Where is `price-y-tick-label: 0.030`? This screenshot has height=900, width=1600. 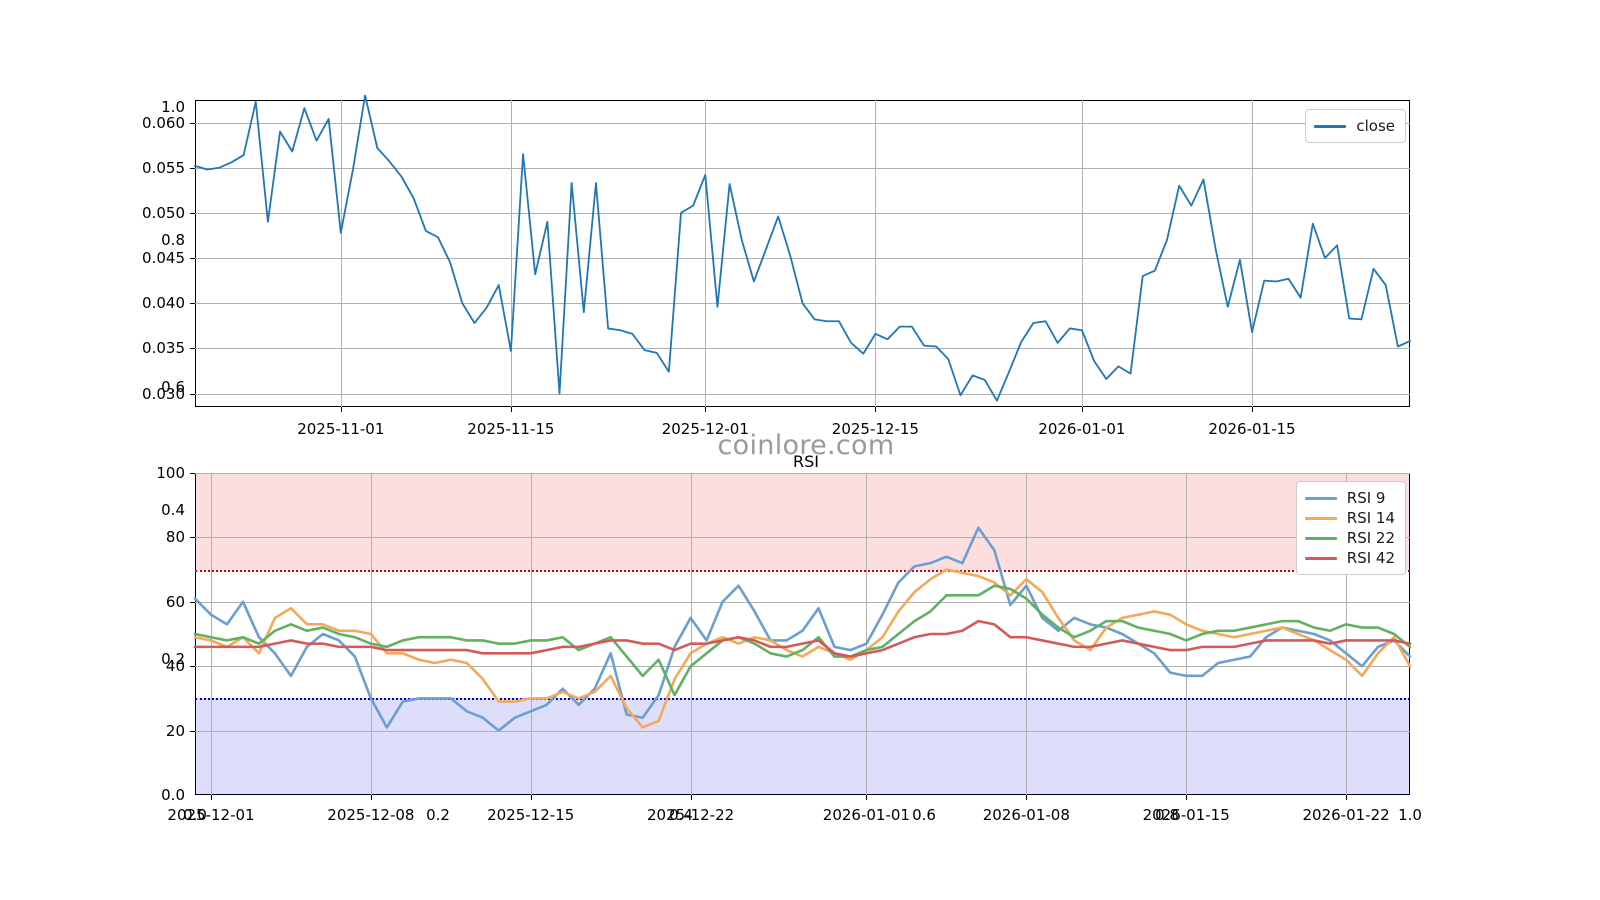 price-y-tick-label: 0.030 is located at coordinates (163, 393).